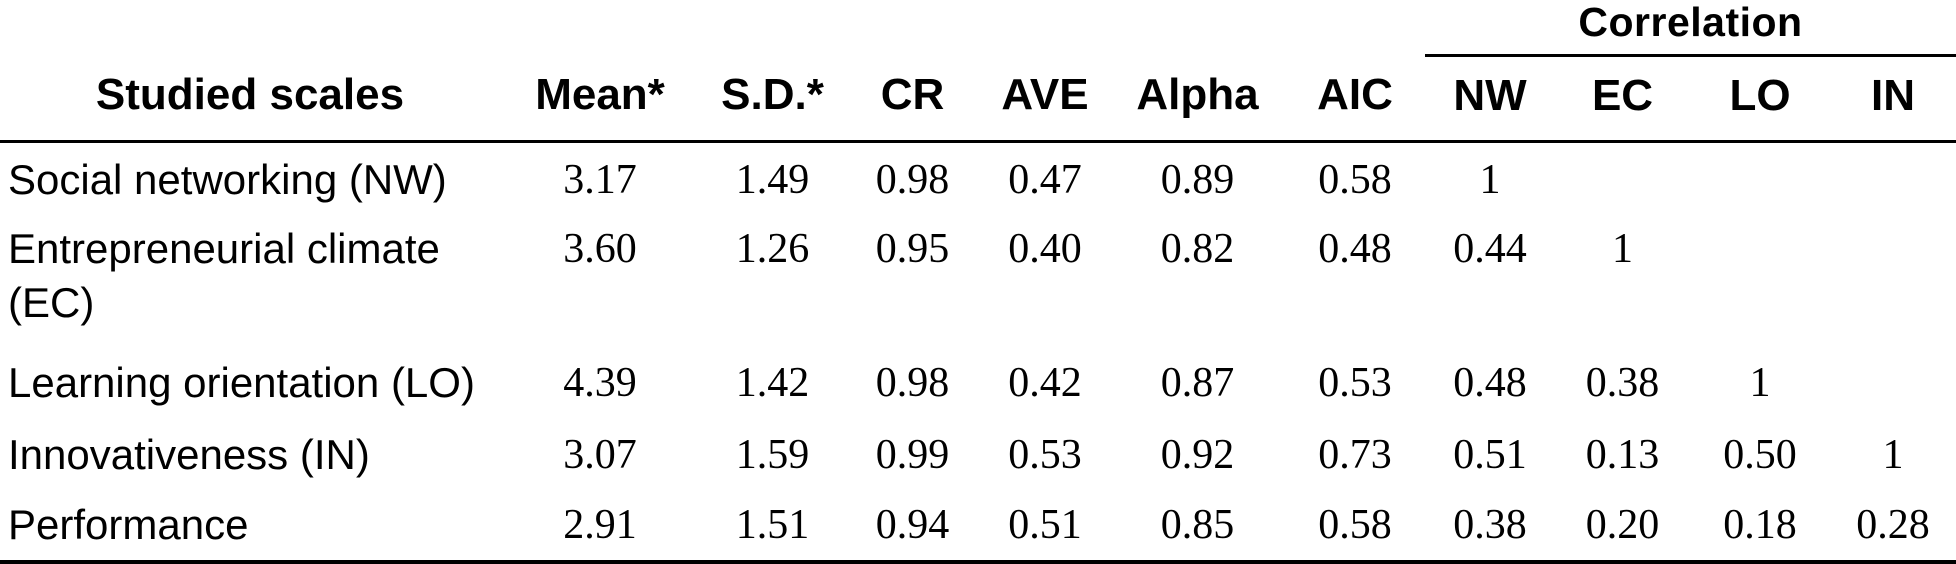  I want to click on value-cell-alpha: 0.82, so click(1197, 249).